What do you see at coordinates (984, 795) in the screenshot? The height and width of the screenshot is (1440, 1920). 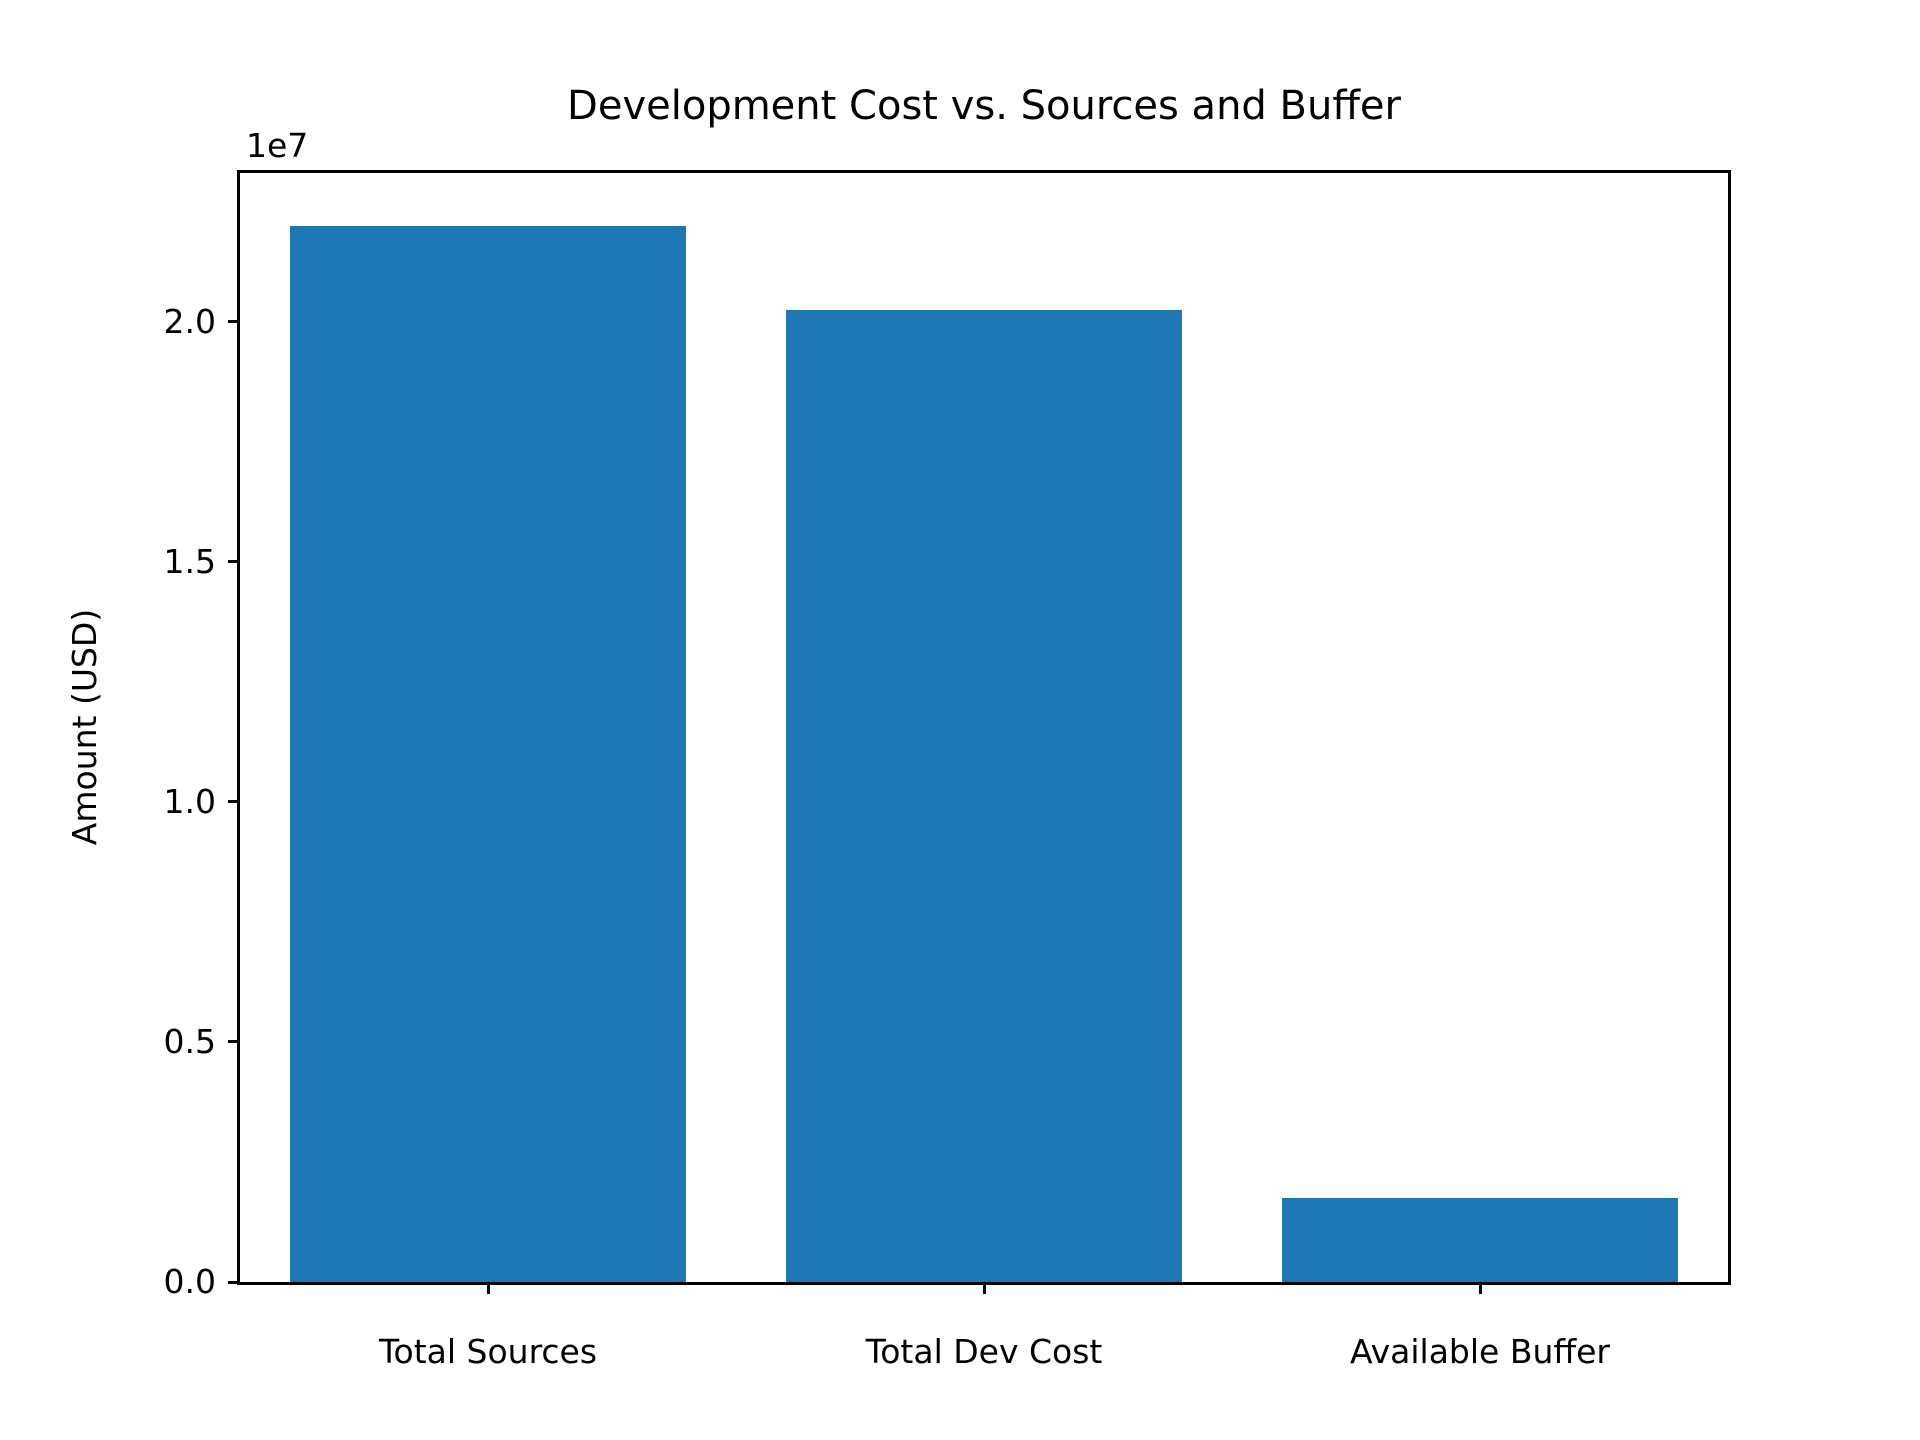 I see `bar-total-dev-cost` at bounding box center [984, 795].